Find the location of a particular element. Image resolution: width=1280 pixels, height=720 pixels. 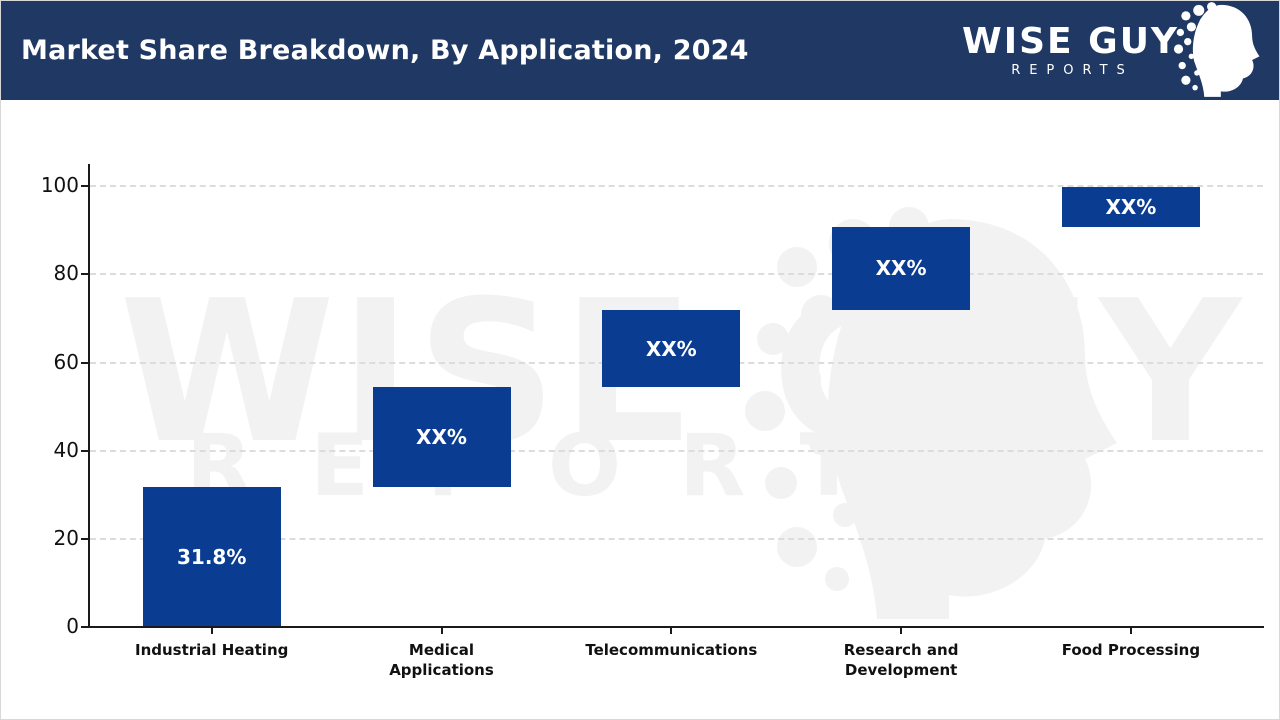

bar-3: XX% is located at coordinates (671, 349).